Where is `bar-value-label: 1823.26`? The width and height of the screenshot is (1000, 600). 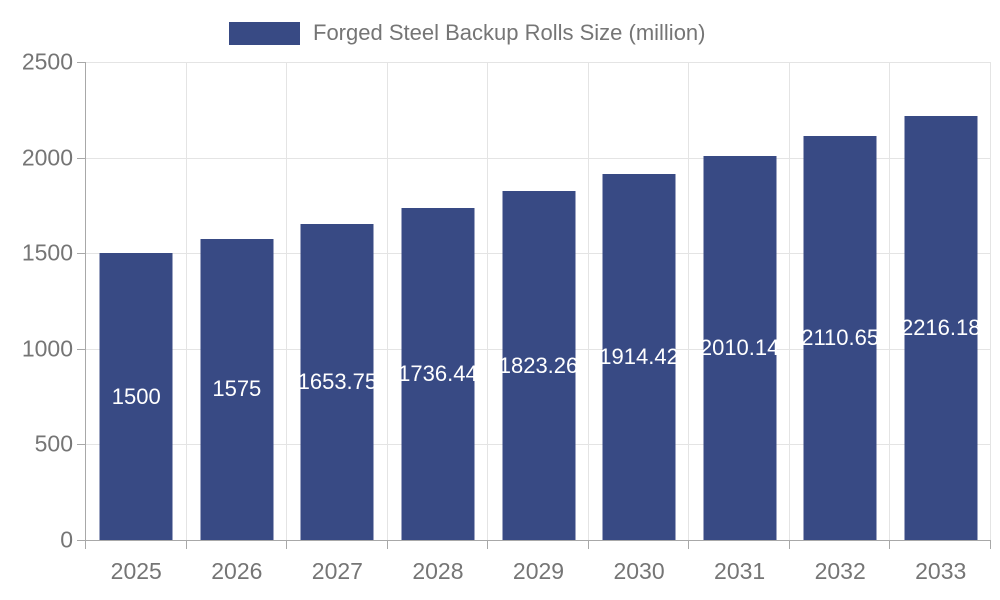 bar-value-label: 1823.26 is located at coordinates (538, 365).